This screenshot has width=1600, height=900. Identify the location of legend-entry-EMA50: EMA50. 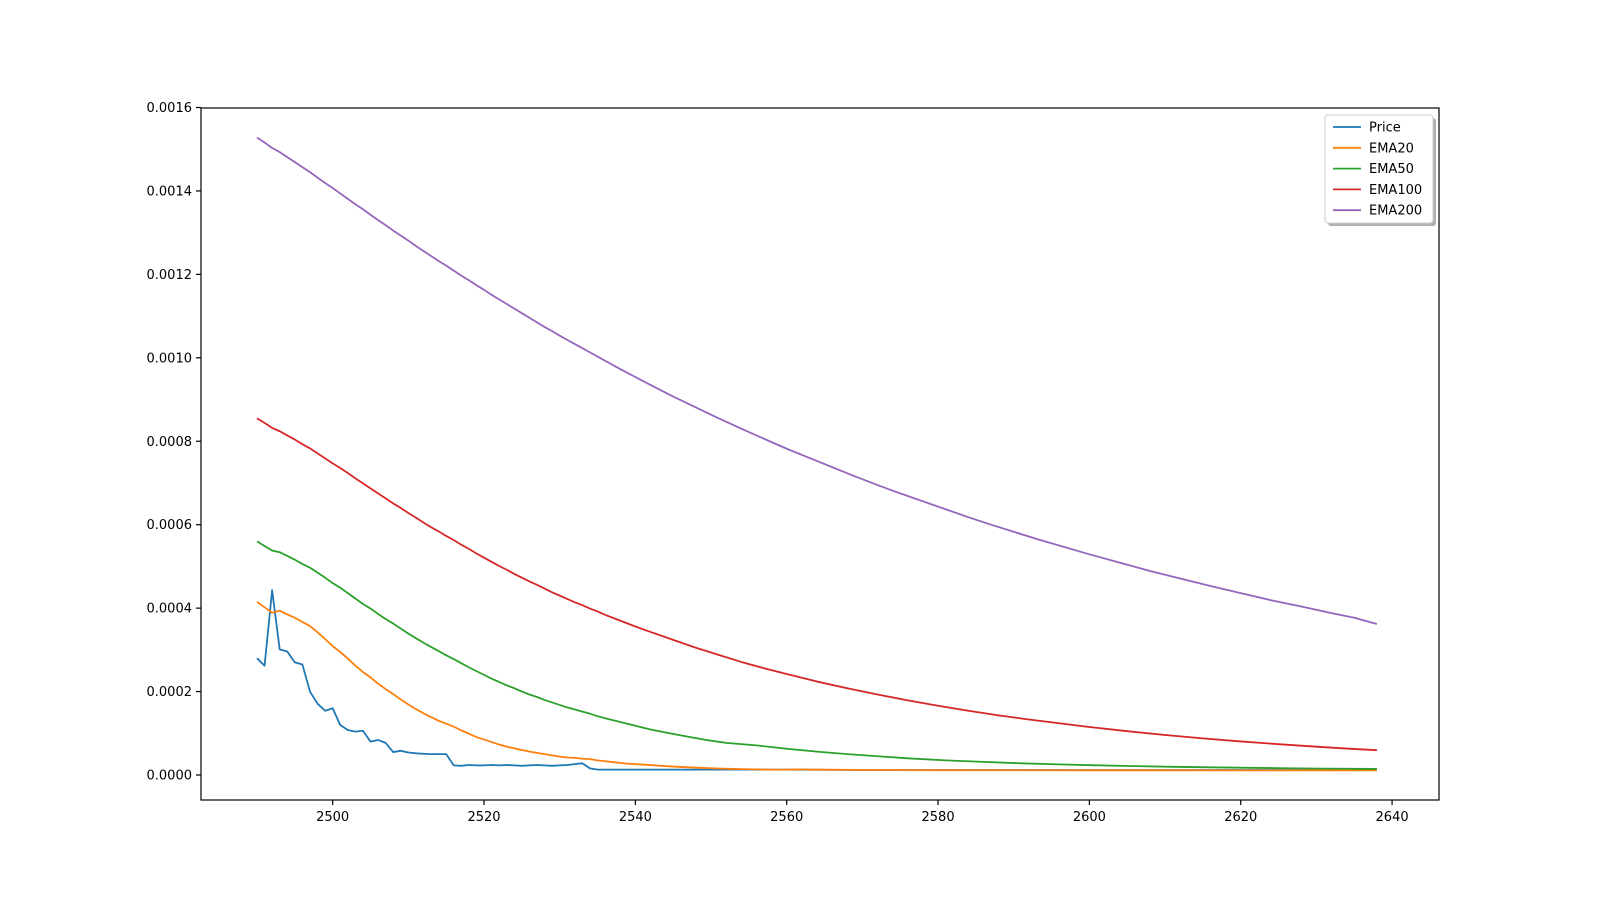
(1373, 169).